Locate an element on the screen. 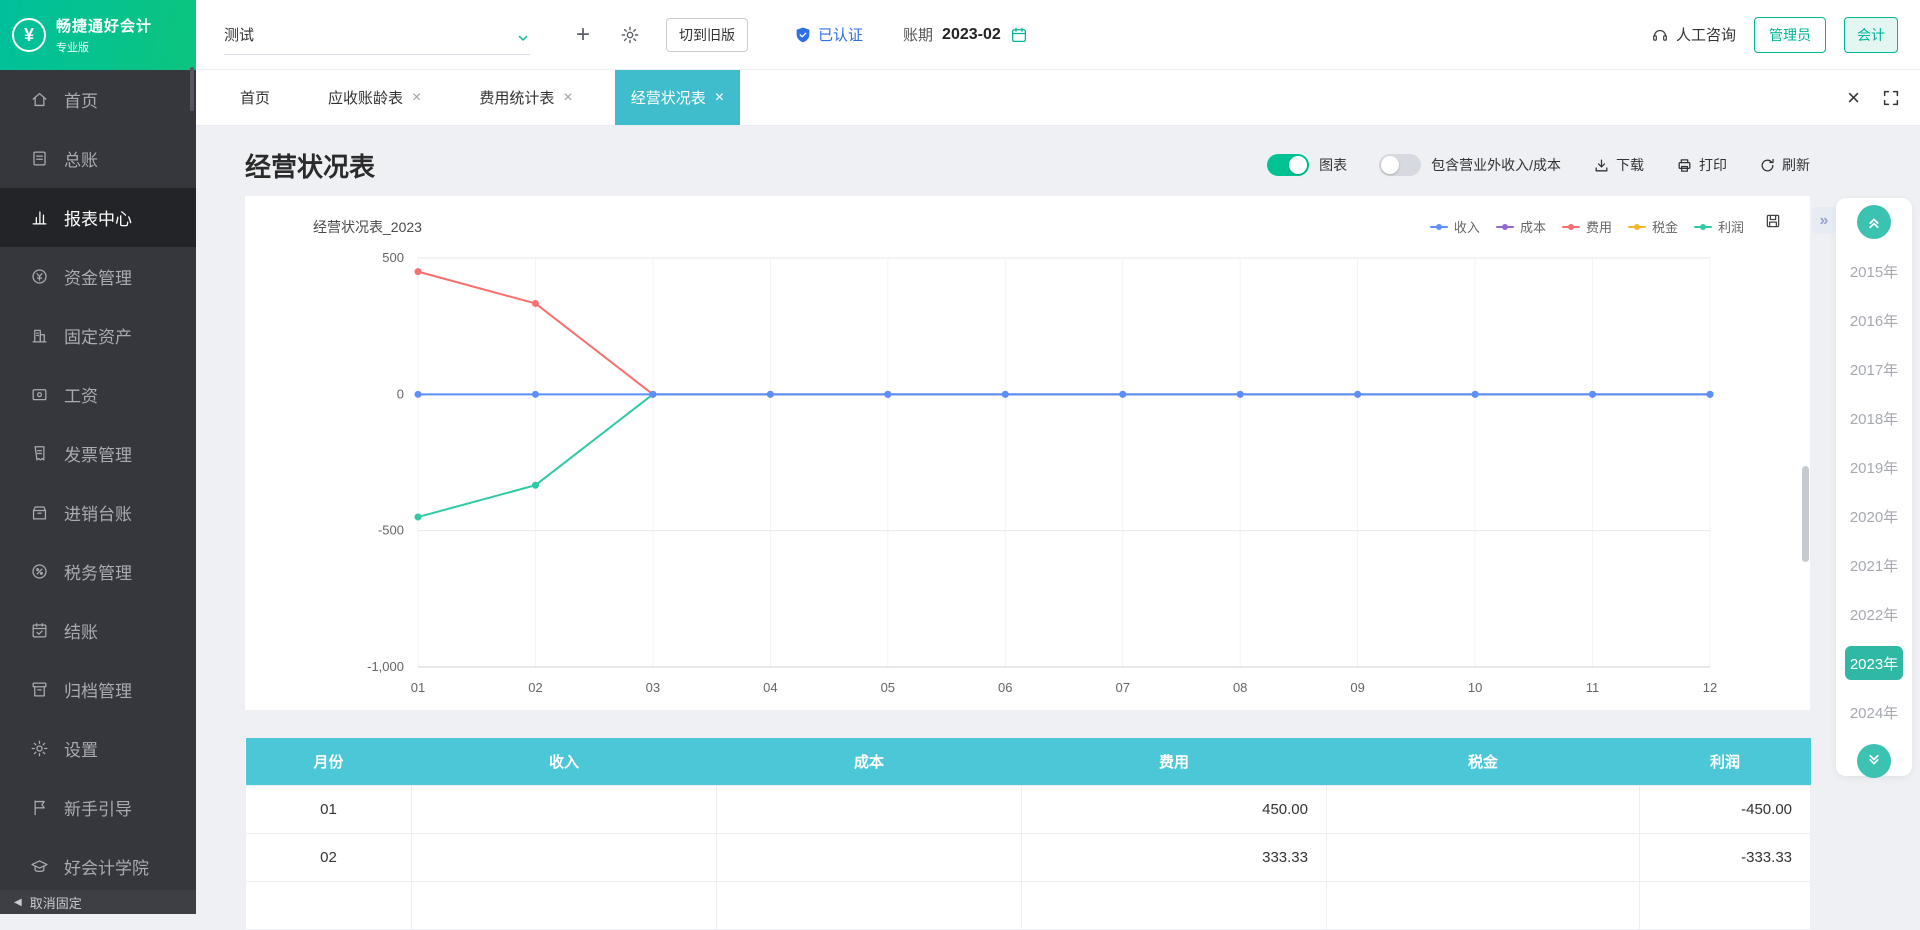 The height and width of the screenshot is (930, 1920). svg-text: 11 is located at coordinates (1593, 687).